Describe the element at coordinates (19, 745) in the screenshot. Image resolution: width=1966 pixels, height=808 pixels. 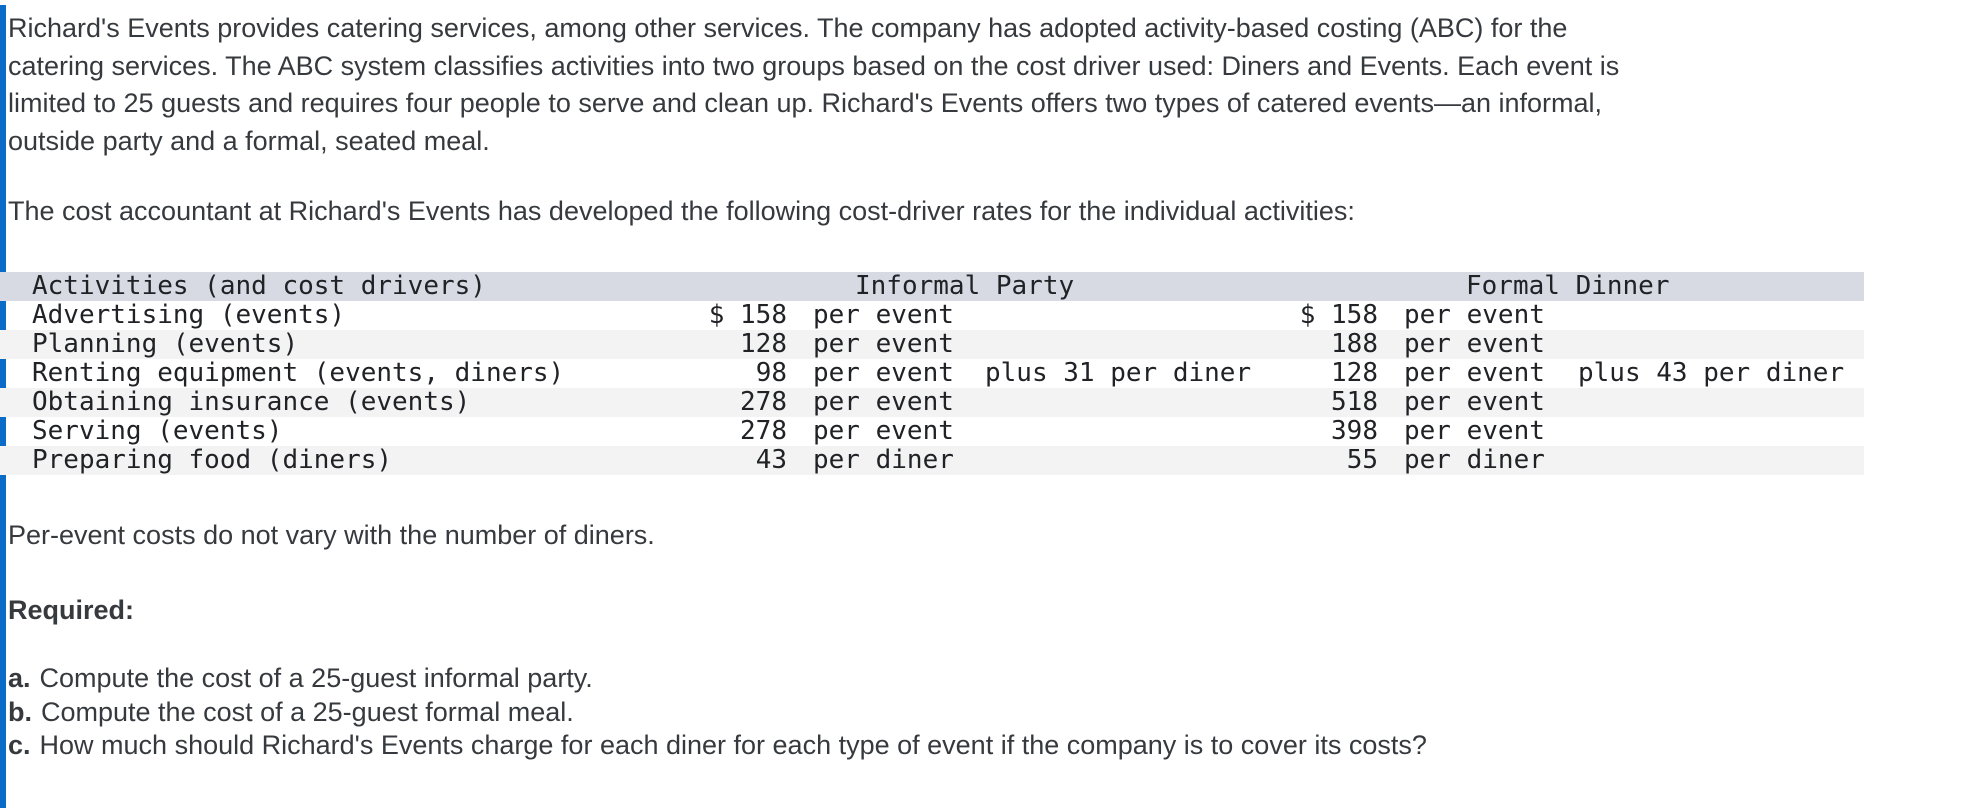
I see `question-label: c.` at that location.